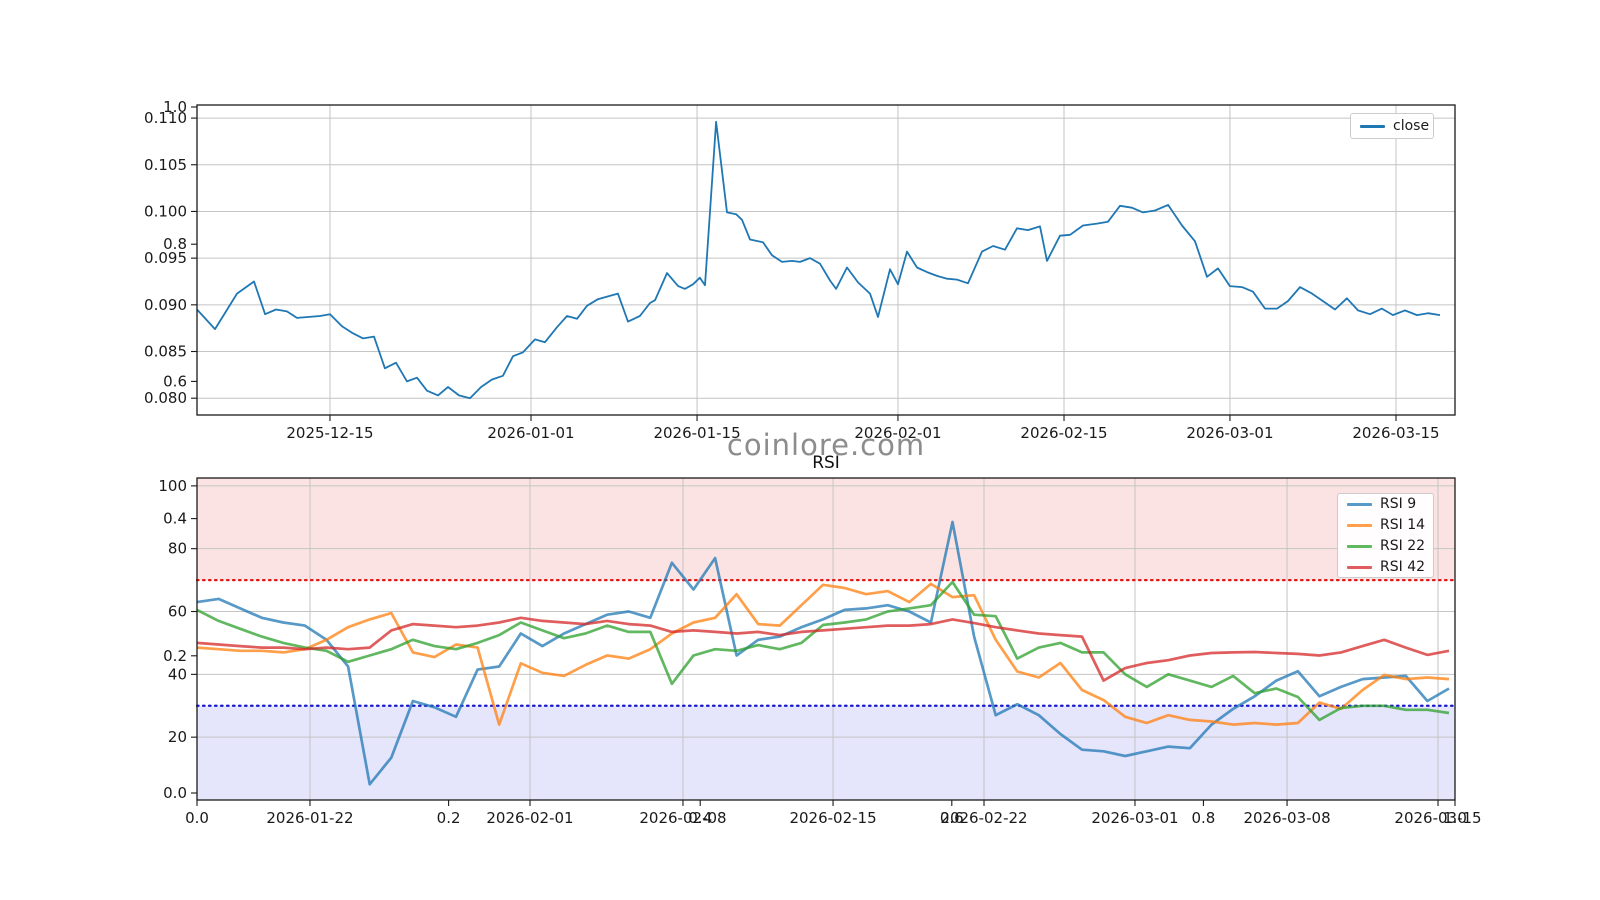  What do you see at coordinates (826, 529) in the screenshot?
I see `overbought-band` at bounding box center [826, 529].